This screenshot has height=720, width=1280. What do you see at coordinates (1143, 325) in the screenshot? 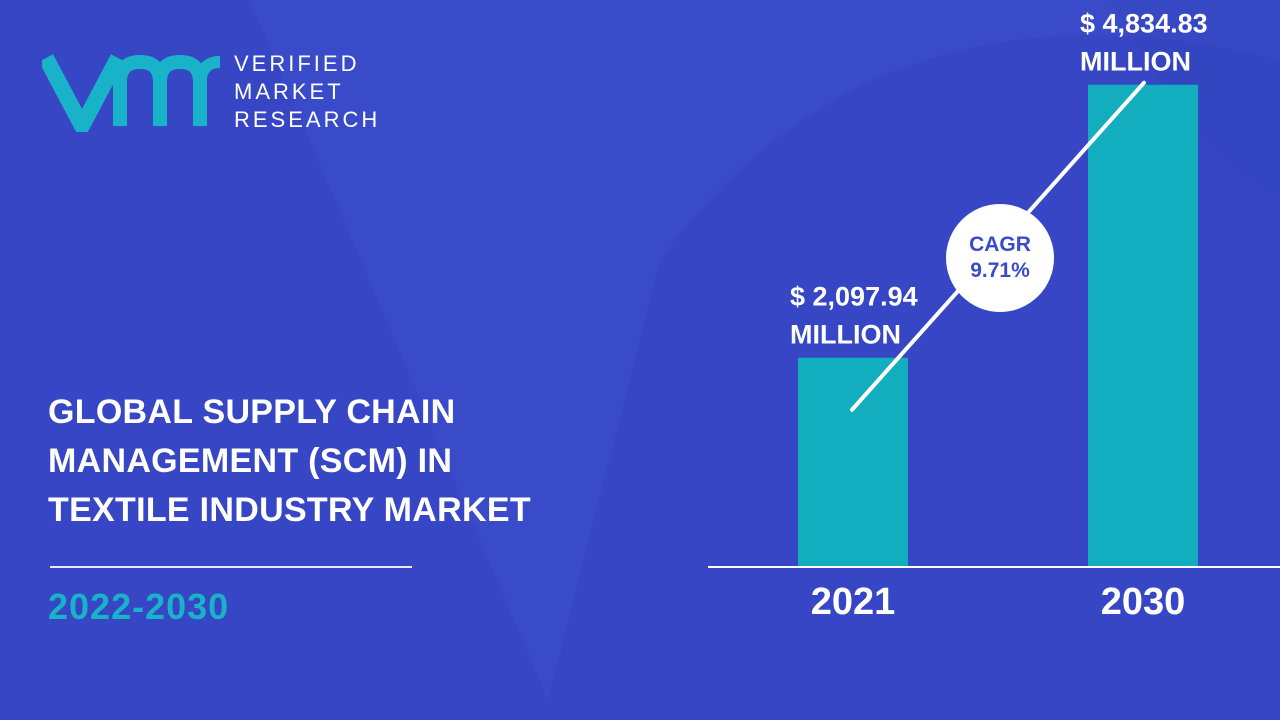
I see `bar-2030` at bounding box center [1143, 325].